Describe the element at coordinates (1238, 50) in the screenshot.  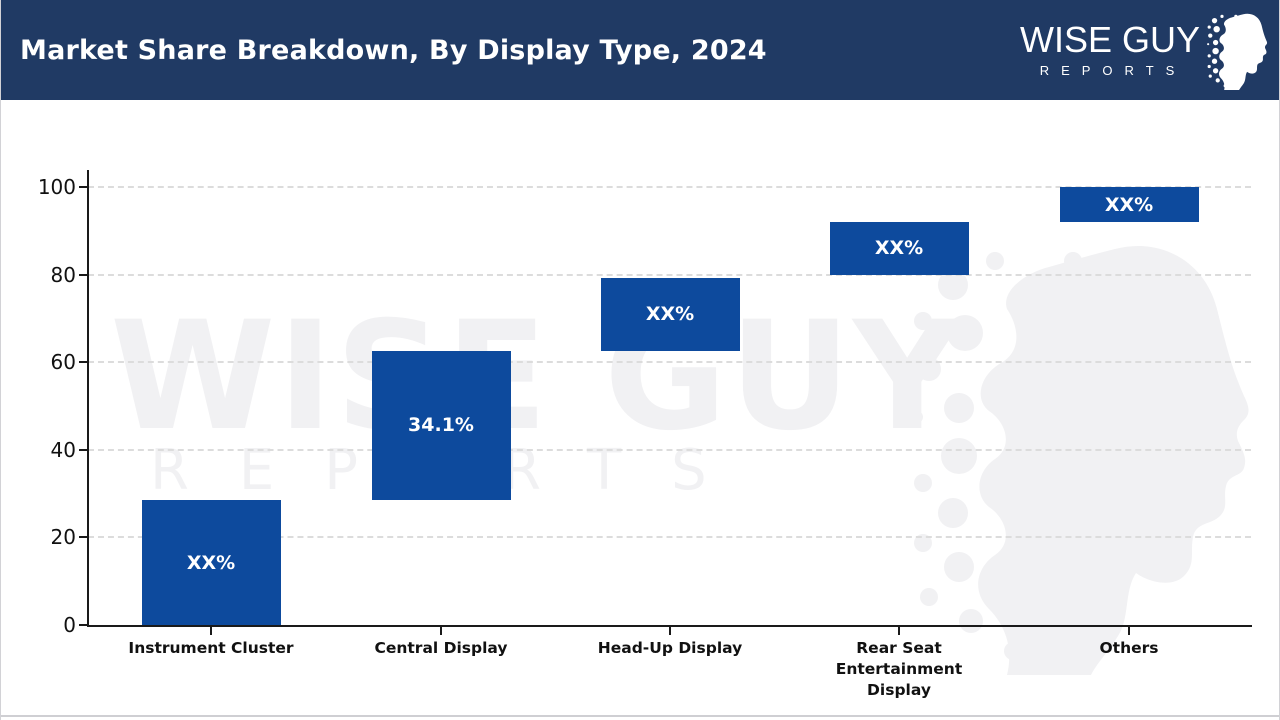
I see `dot-head-logo-icon` at that location.